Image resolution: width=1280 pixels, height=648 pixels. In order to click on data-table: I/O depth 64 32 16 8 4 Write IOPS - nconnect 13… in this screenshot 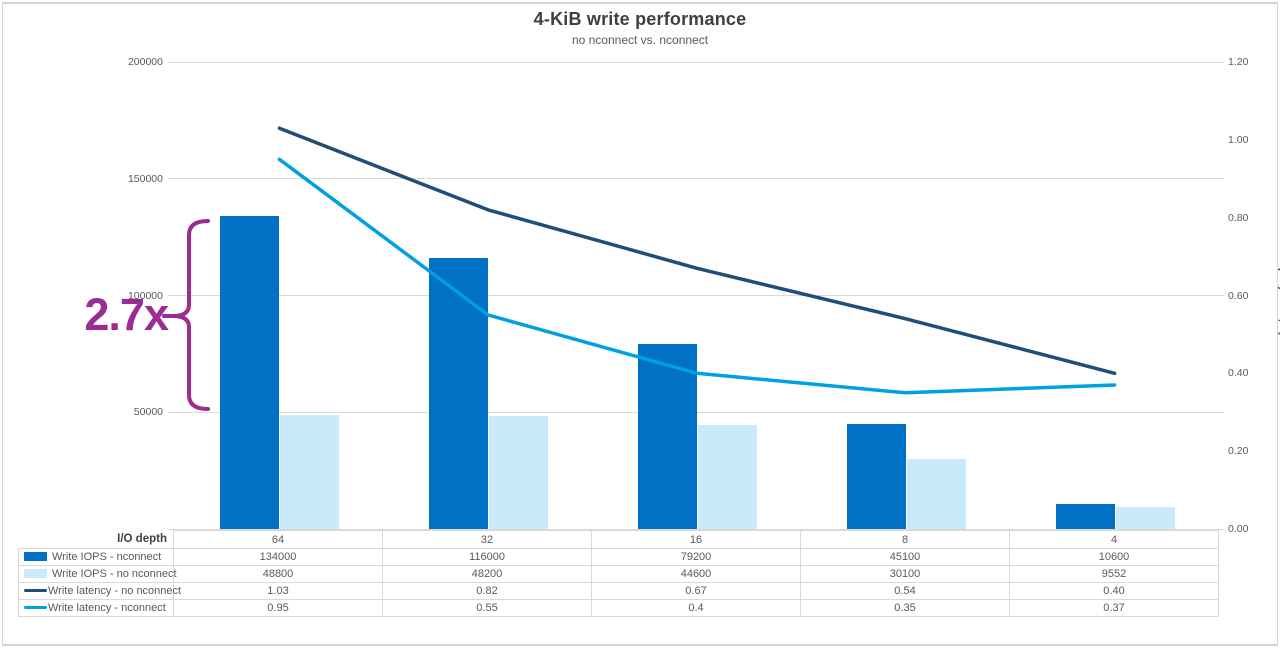, I will do `click(618, 573)`.